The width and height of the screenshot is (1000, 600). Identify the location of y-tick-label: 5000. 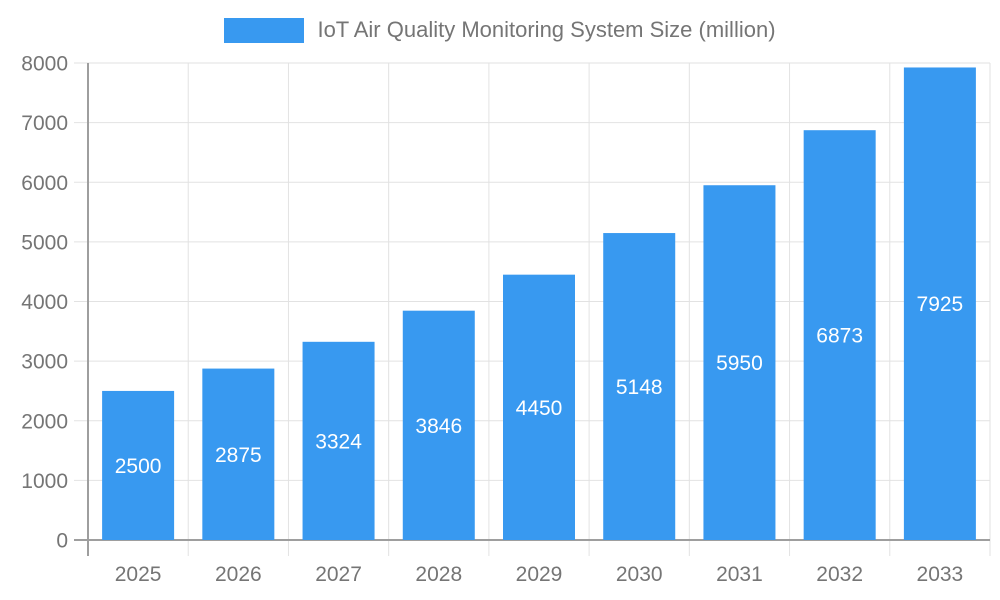
(44, 242).